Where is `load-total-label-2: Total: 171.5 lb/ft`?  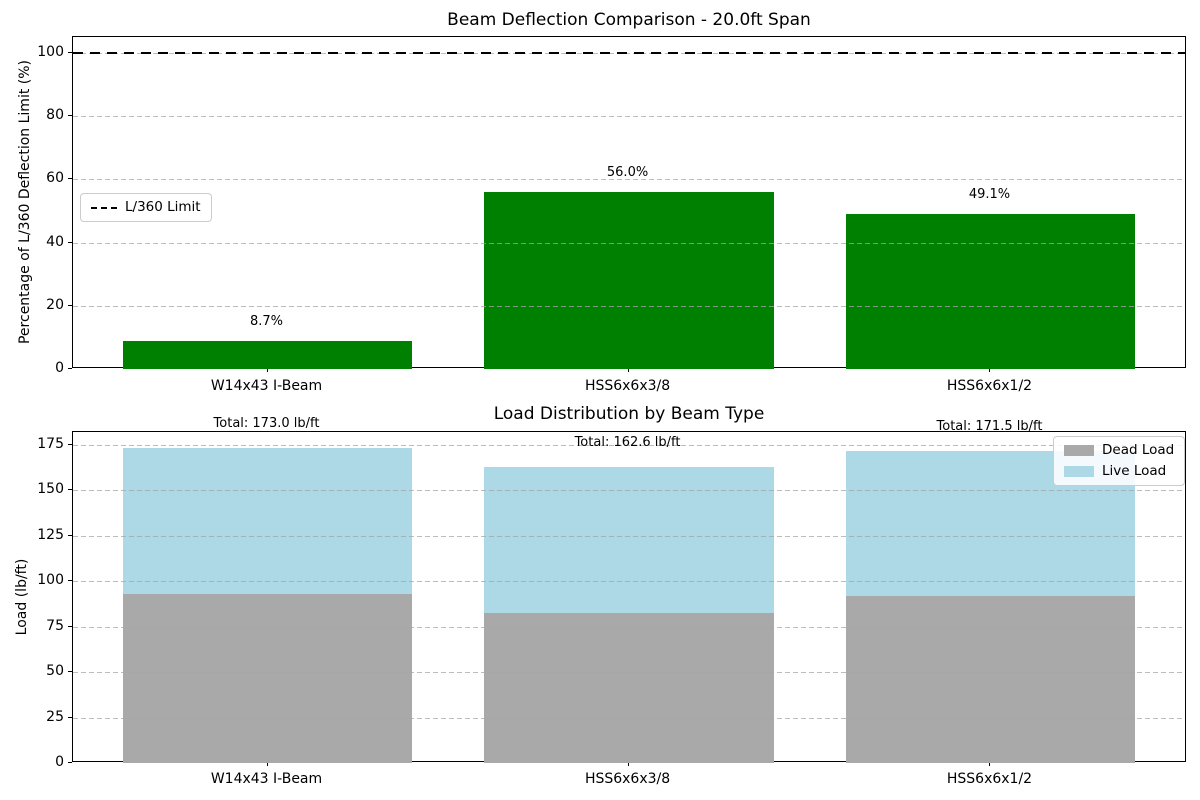 load-total-label-2: Total: 171.5 lb/ft is located at coordinates (989, 426).